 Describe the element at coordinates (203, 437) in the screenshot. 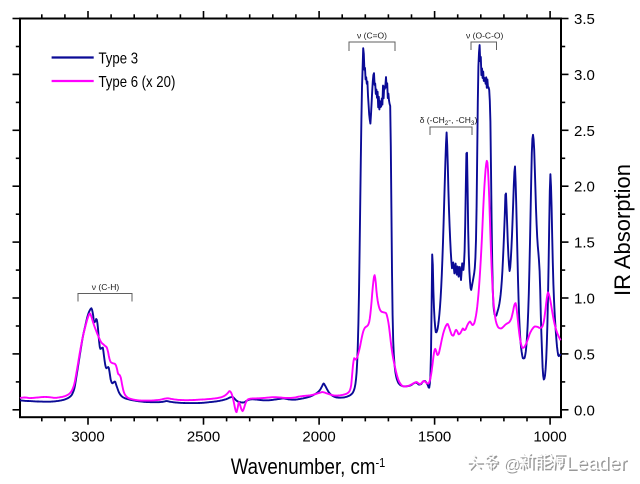

I see `svg-text: 2500` at that location.